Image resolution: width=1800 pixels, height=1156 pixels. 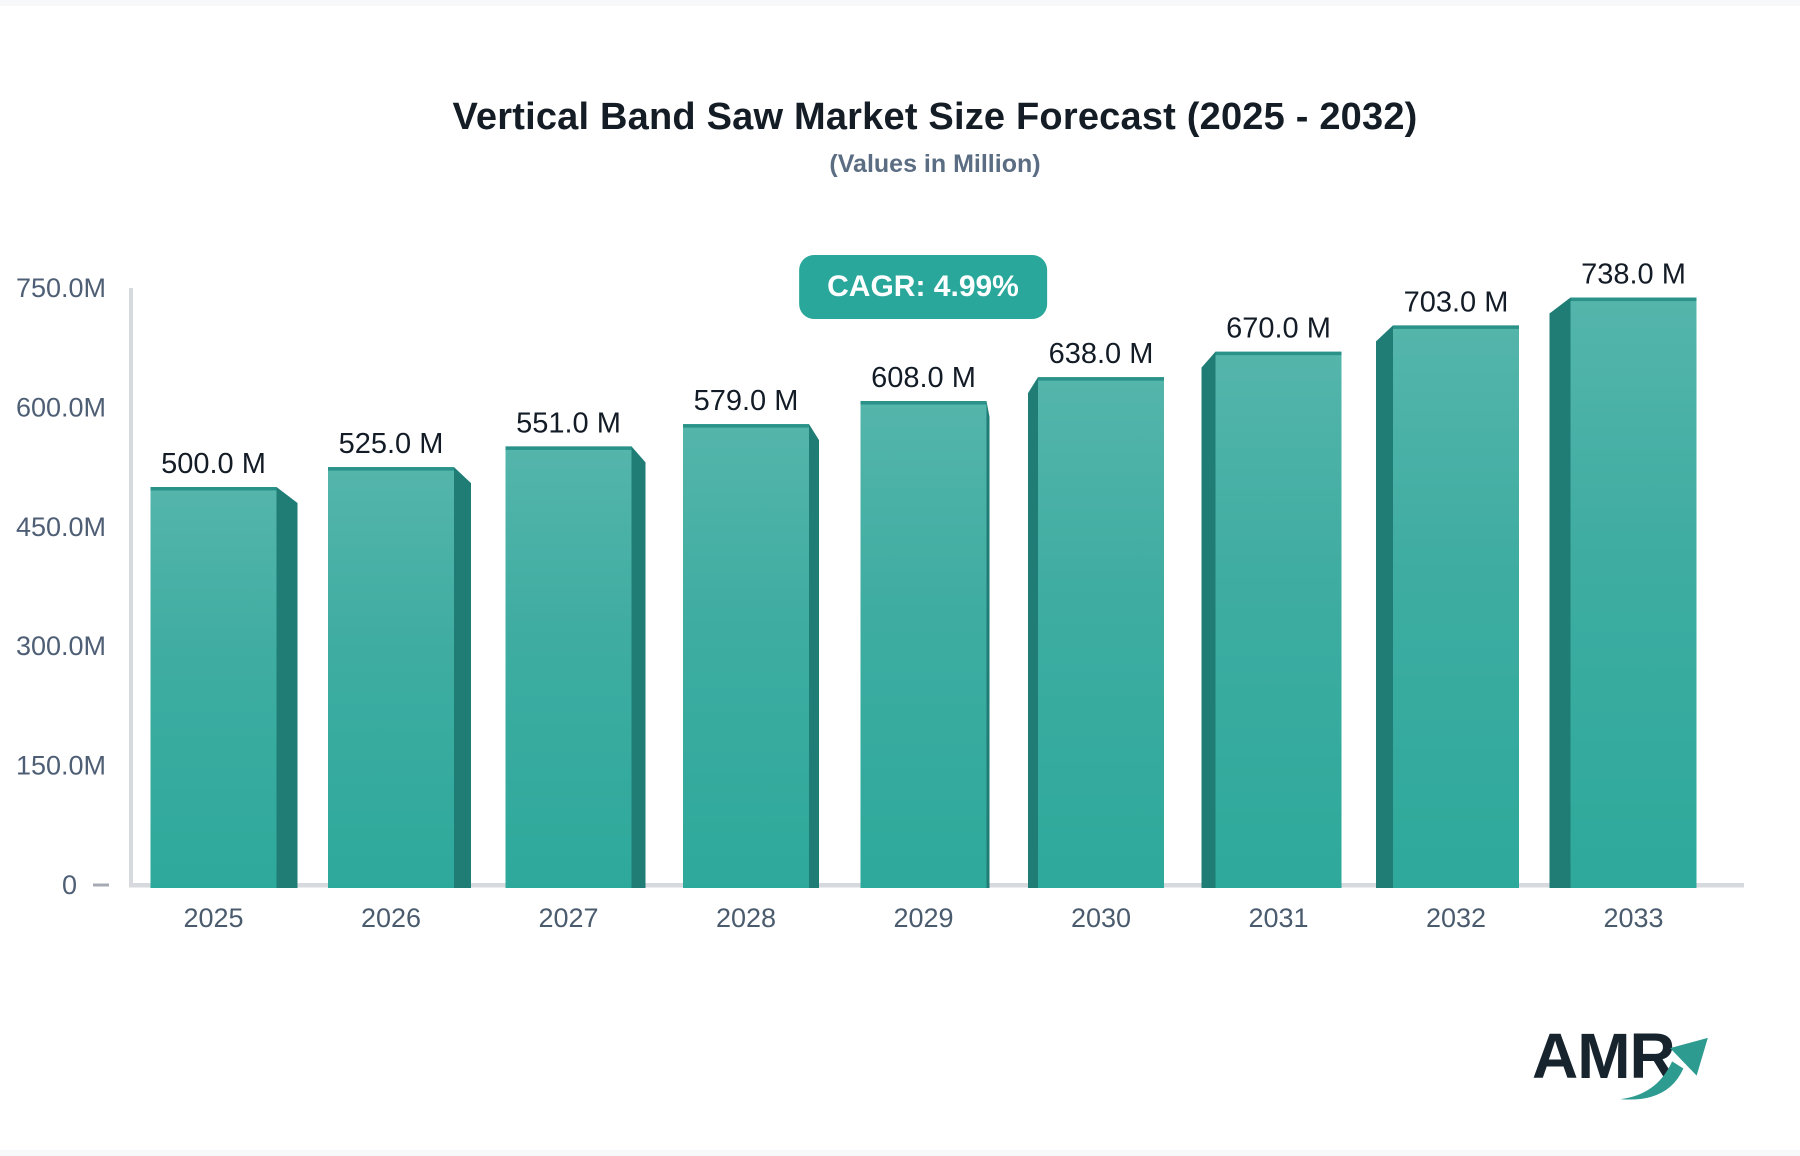 I want to click on bar-group-2032: 703.0 M 2032, so click(x=1447, y=609).